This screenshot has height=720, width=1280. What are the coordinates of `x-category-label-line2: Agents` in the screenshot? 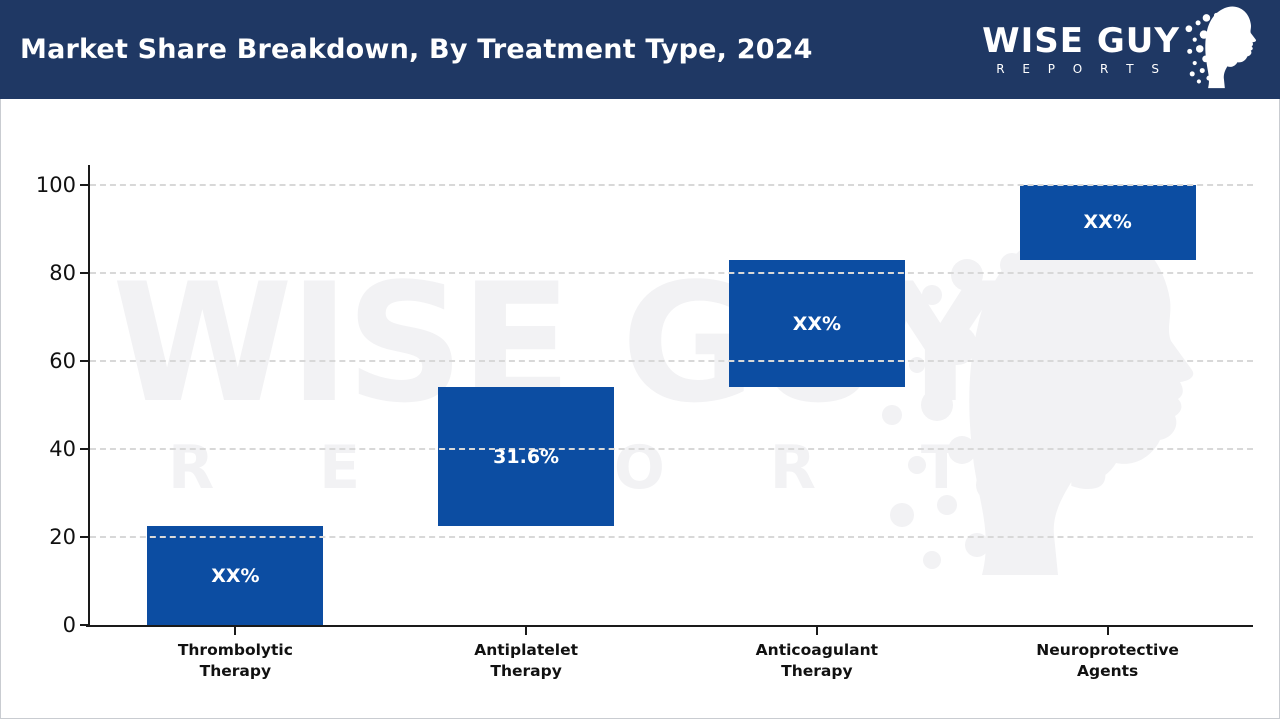 It's located at (1107, 670).